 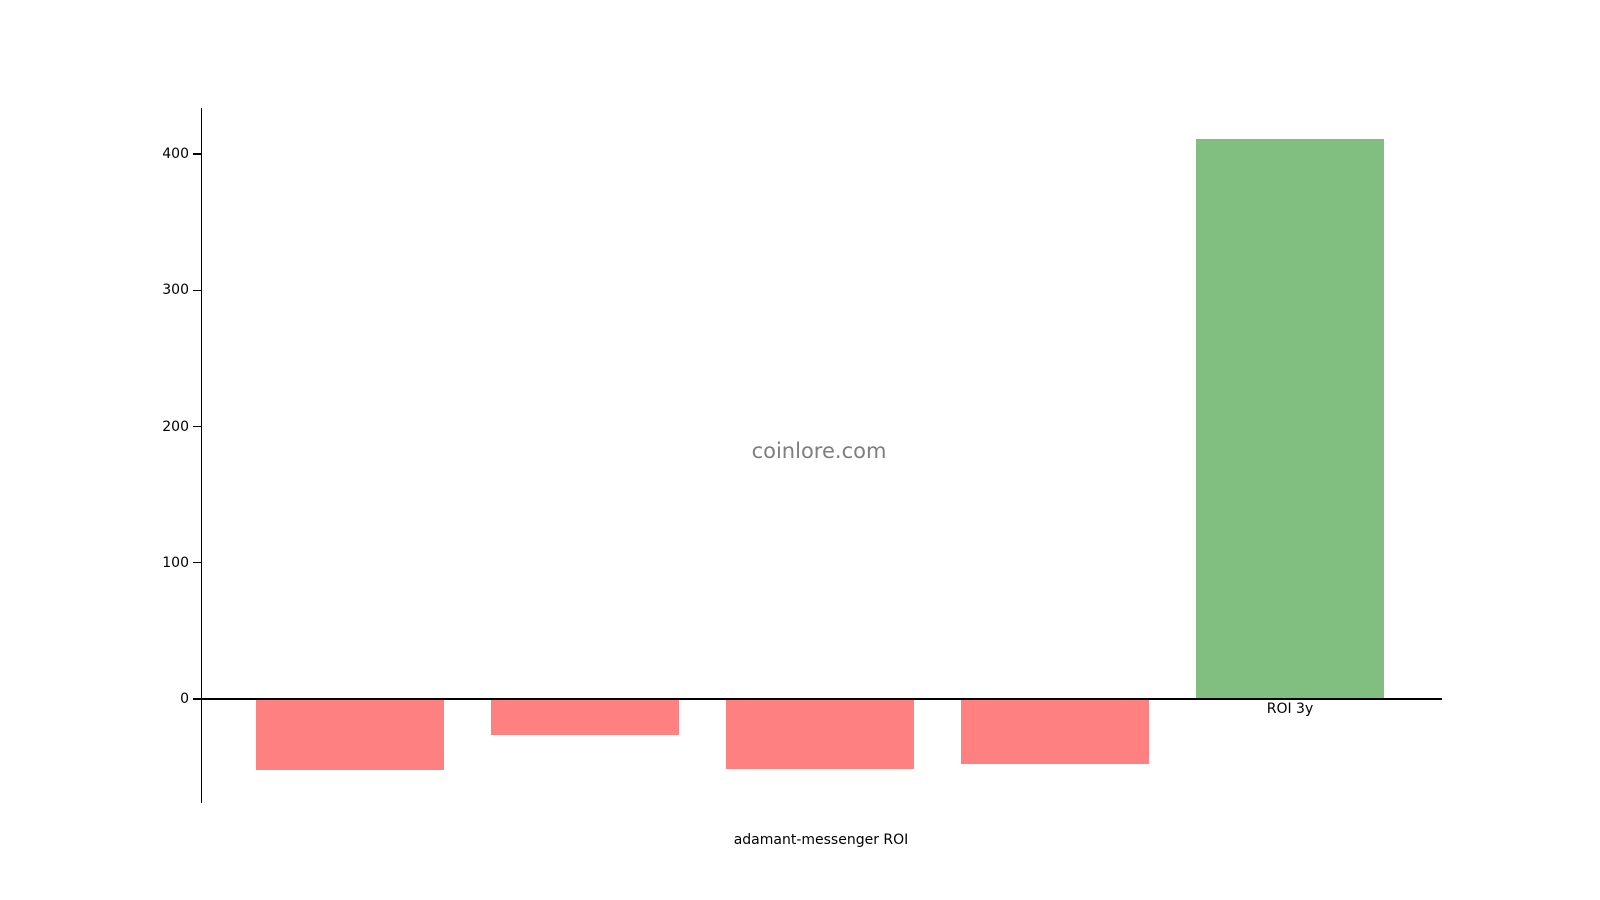 What do you see at coordinates (819, 451) in the screenshot?
I see `watermark: coinlore.com` at bounding box center [819, 451].